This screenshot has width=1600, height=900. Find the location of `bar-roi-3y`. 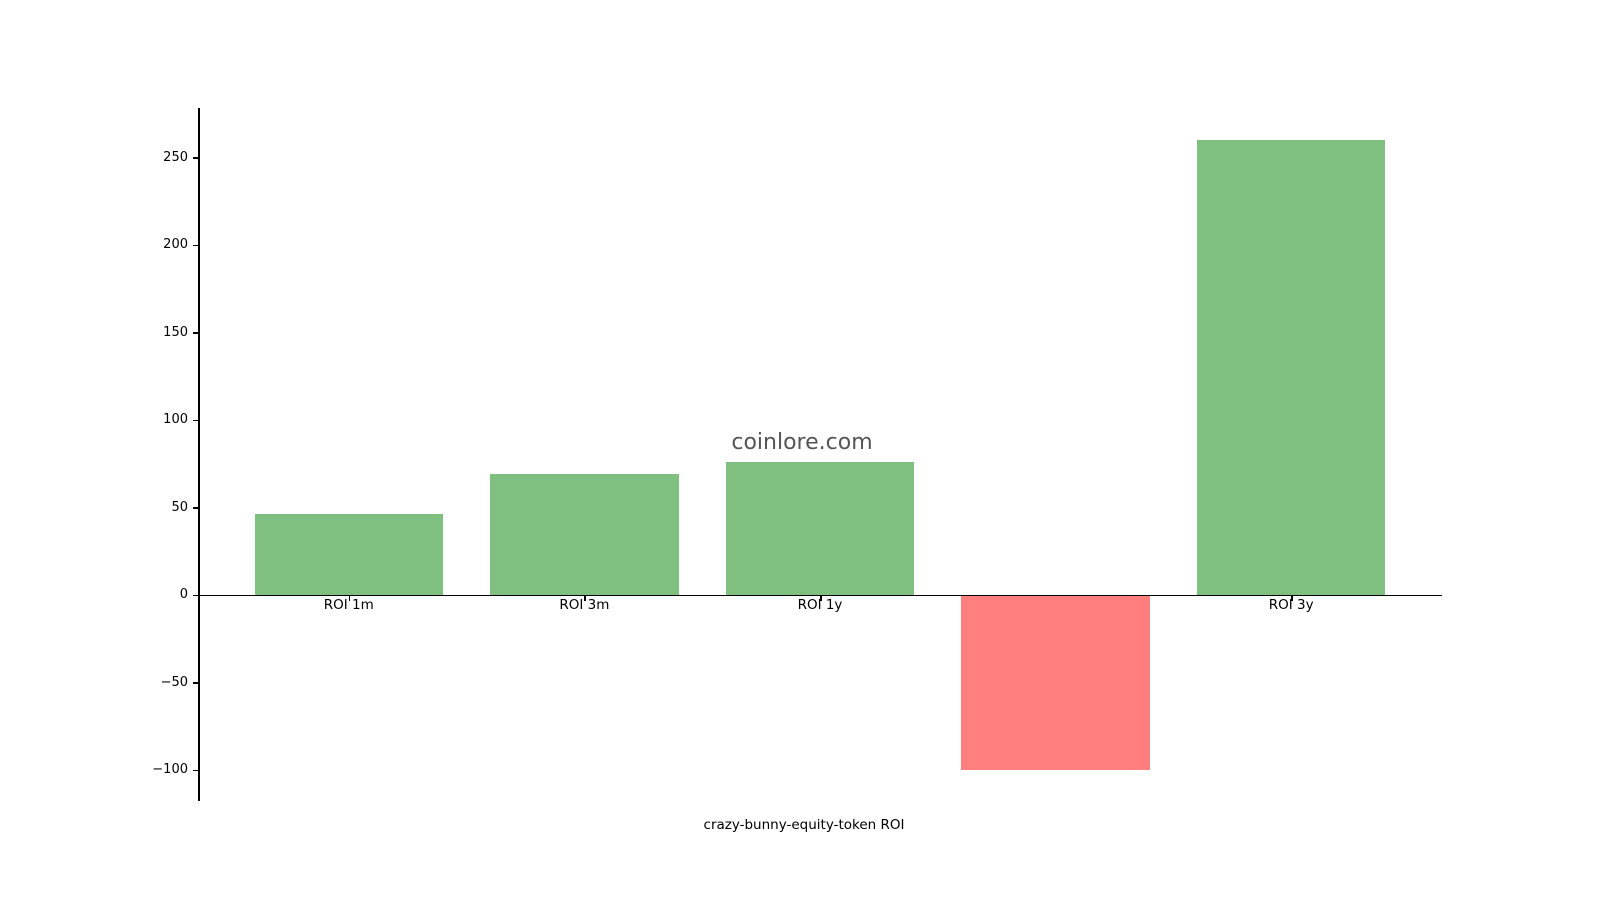

bar-roi-3y is located at coordinates (1291, 367).